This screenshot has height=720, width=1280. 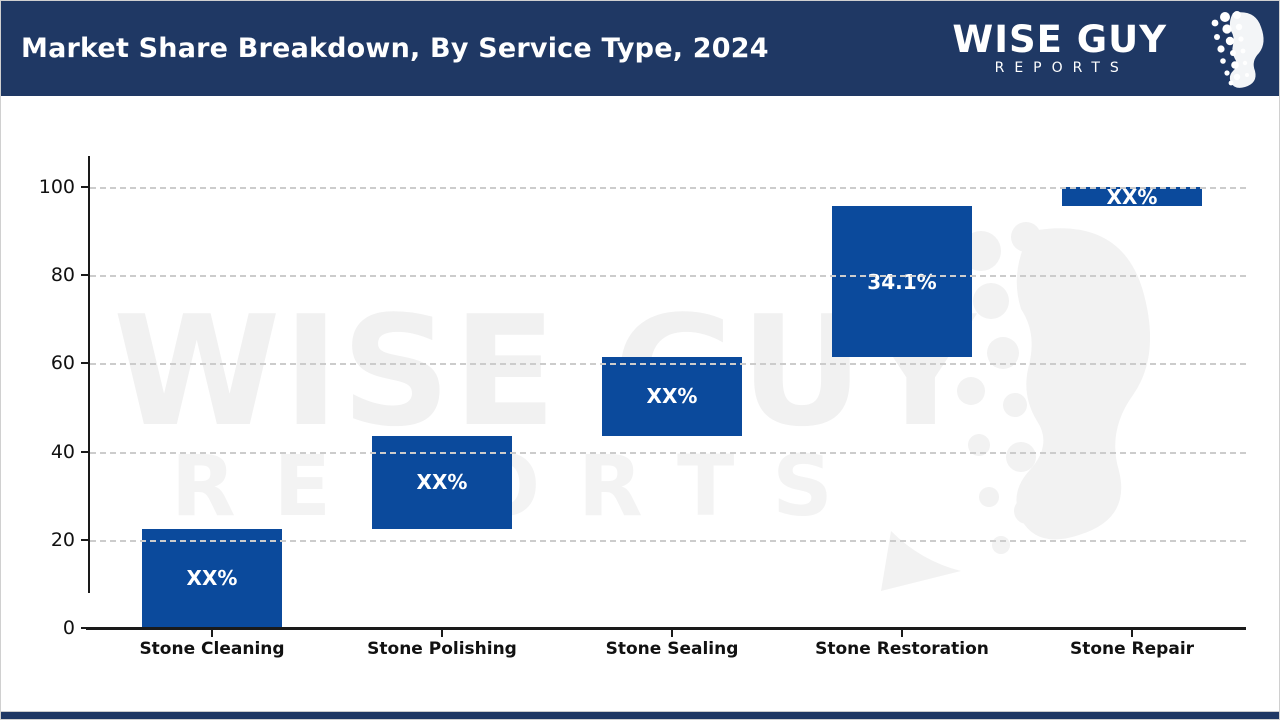 I want to click on y-tick-label-100: 100, so click(x=56, y=187).